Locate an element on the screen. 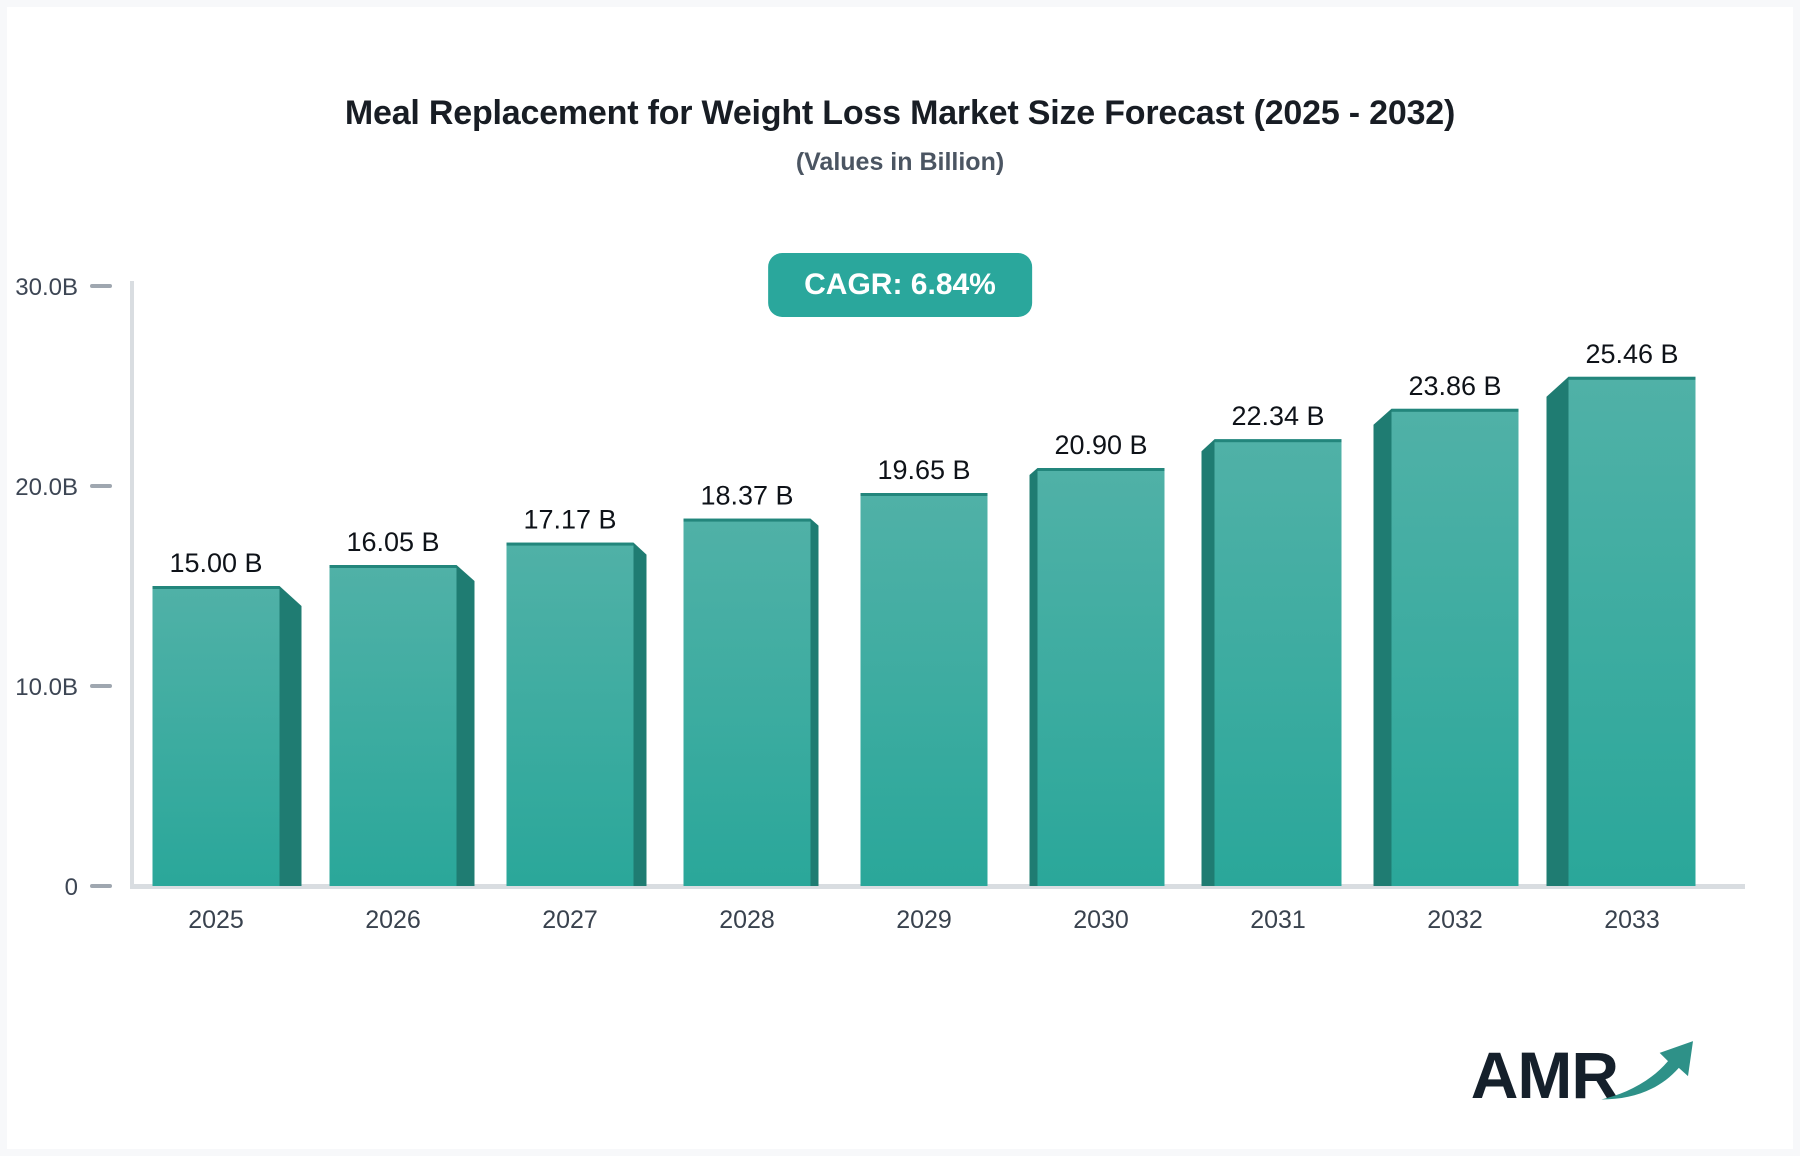 Image resolution: width=1800 pixels, height=1156 pixels. bar-value-label: 22.34 B is located at coordinates (1277, 416).